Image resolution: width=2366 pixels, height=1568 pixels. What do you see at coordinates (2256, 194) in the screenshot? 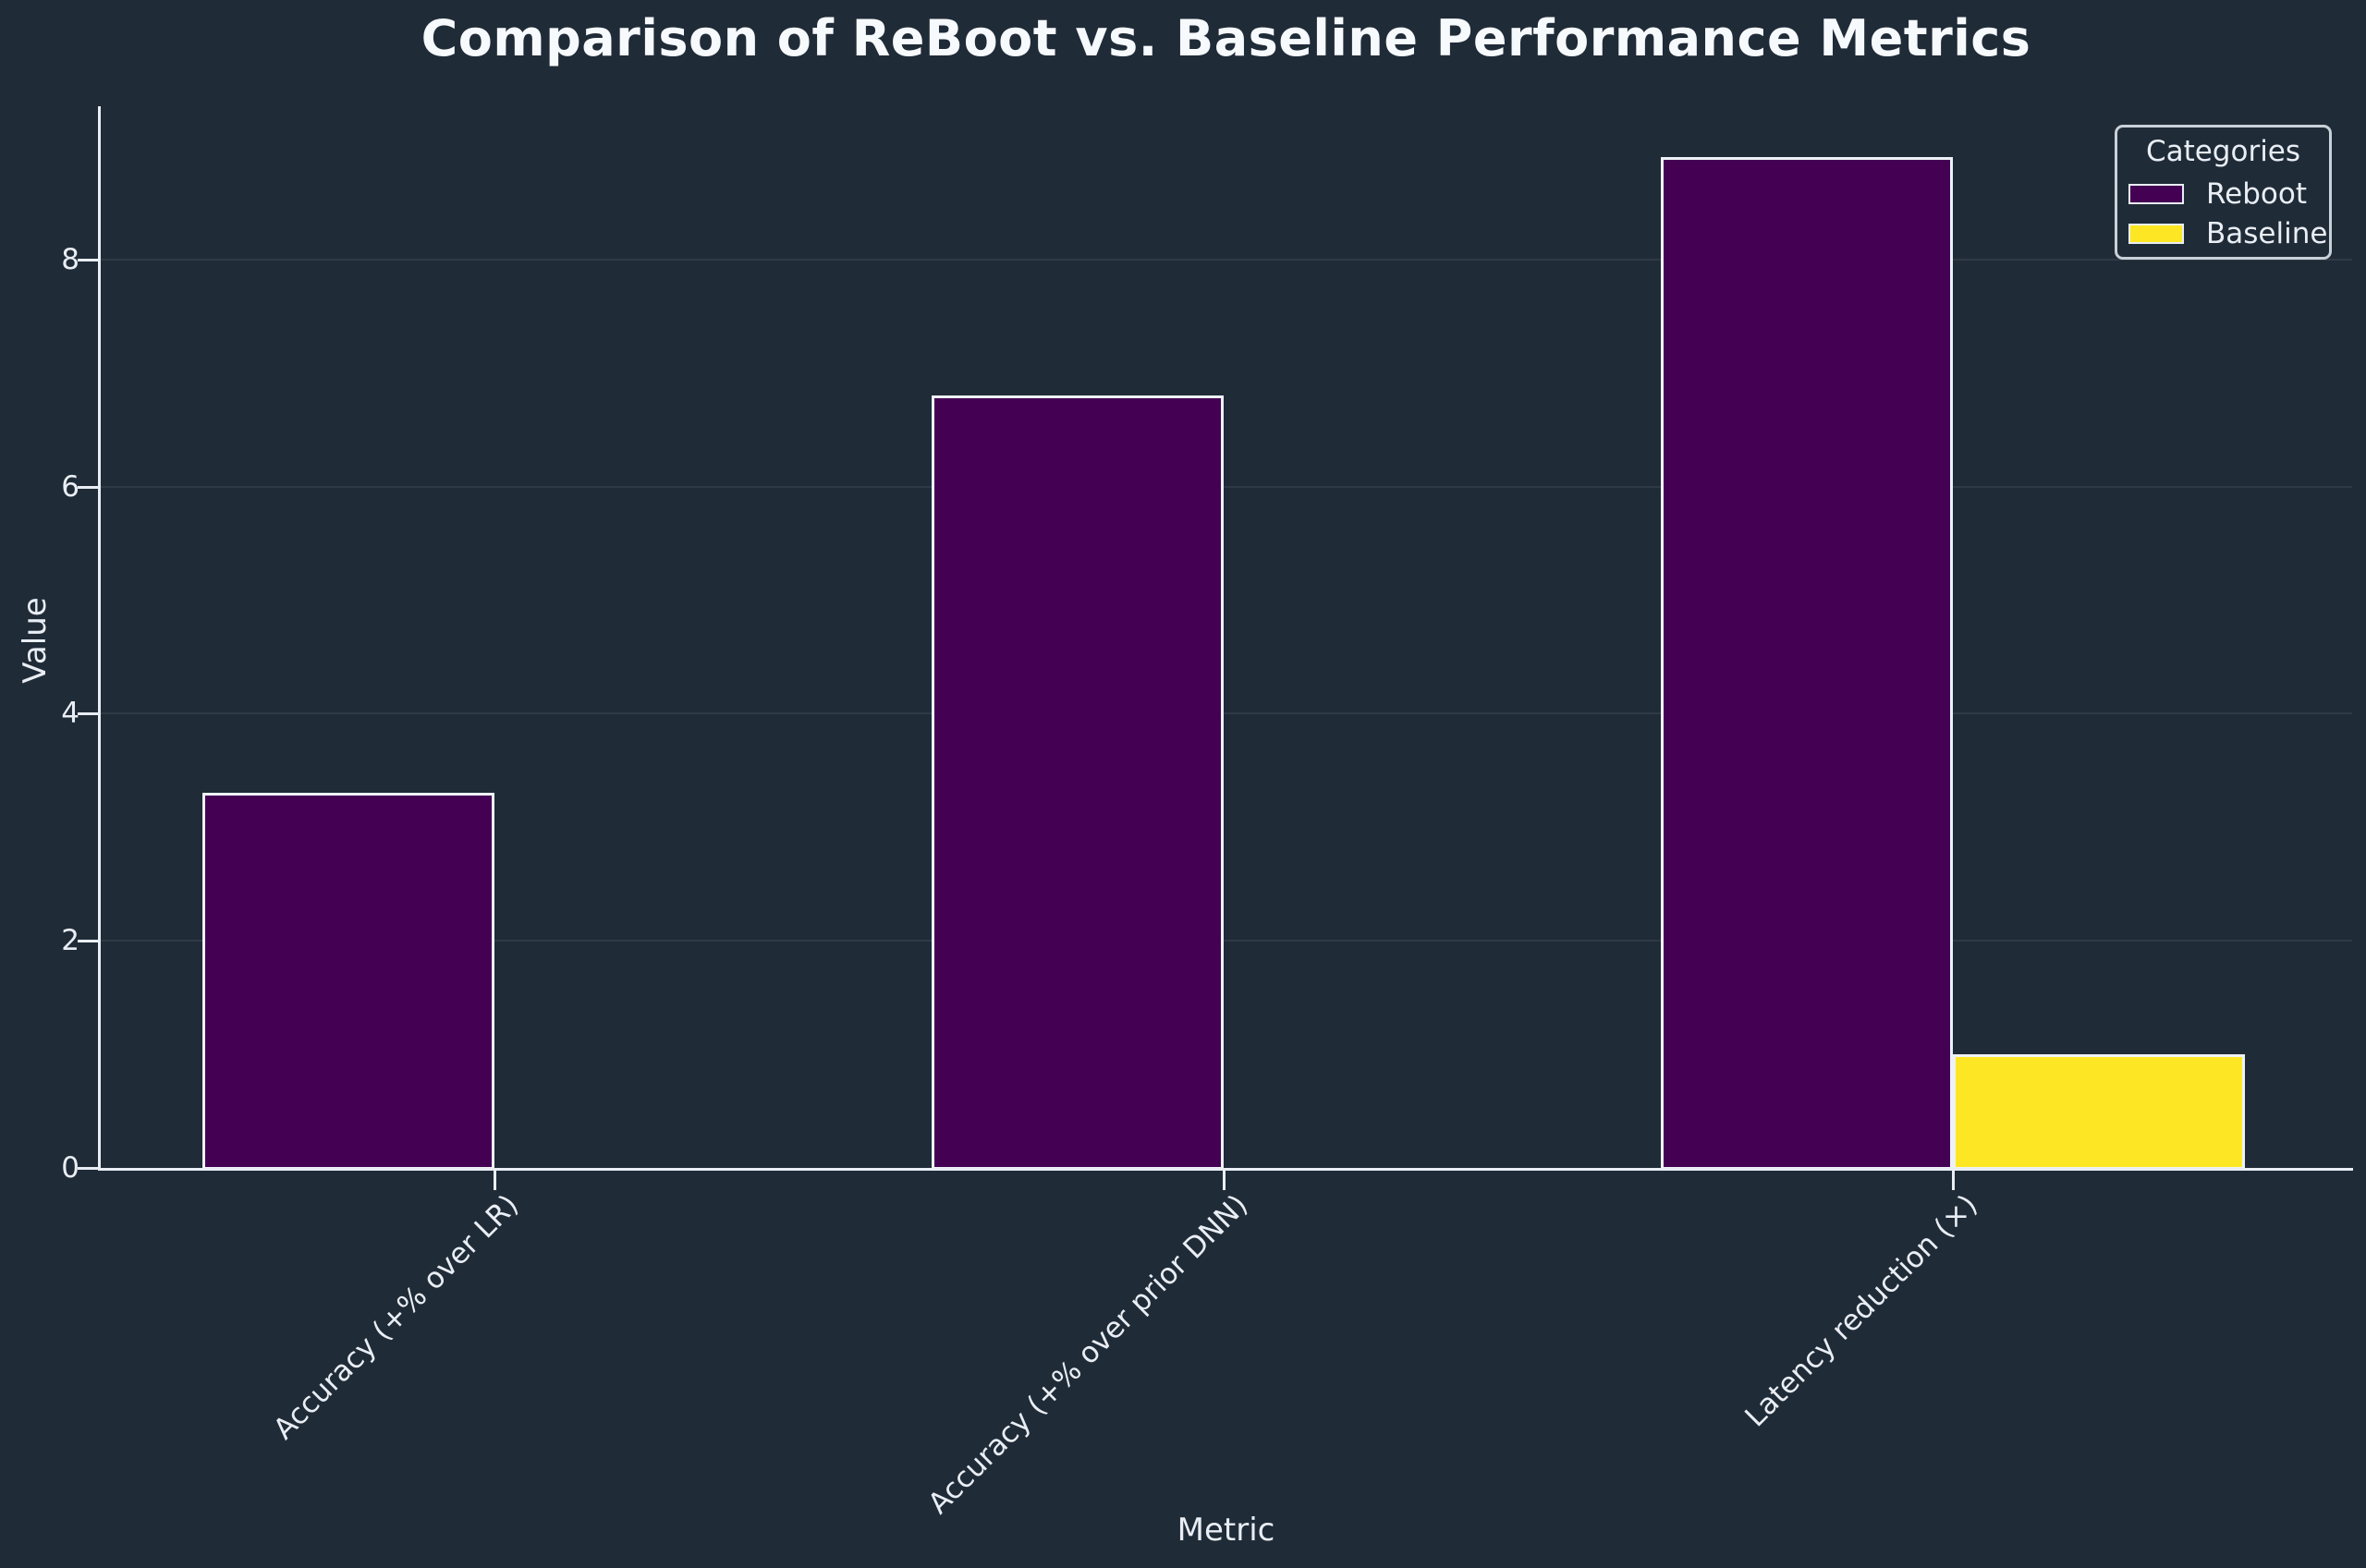
I see `legend-label-reboot: Reboot` at bounding box center [2256, 194].